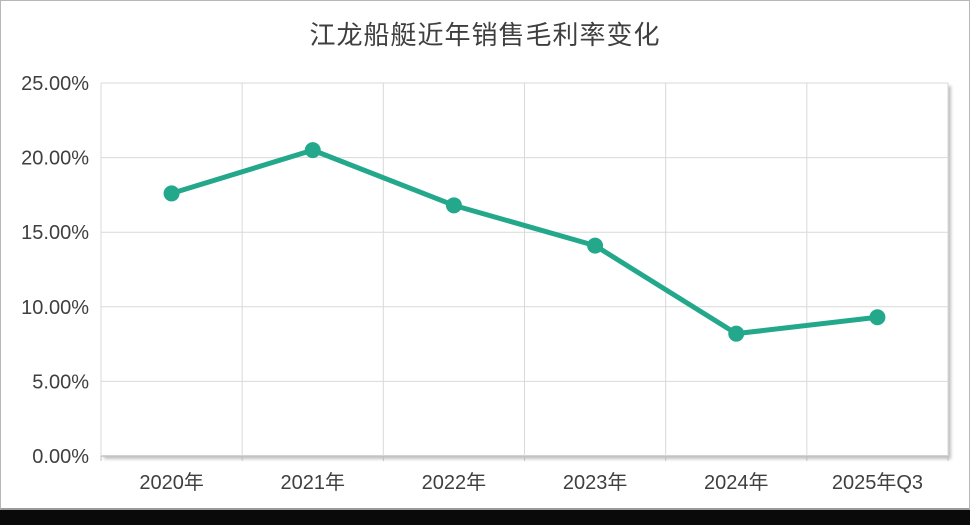  What do you see at coordinates (454, 482) in the screenshot?
I see `x-tick-label: 2022年` at bounding box center [454, 482].